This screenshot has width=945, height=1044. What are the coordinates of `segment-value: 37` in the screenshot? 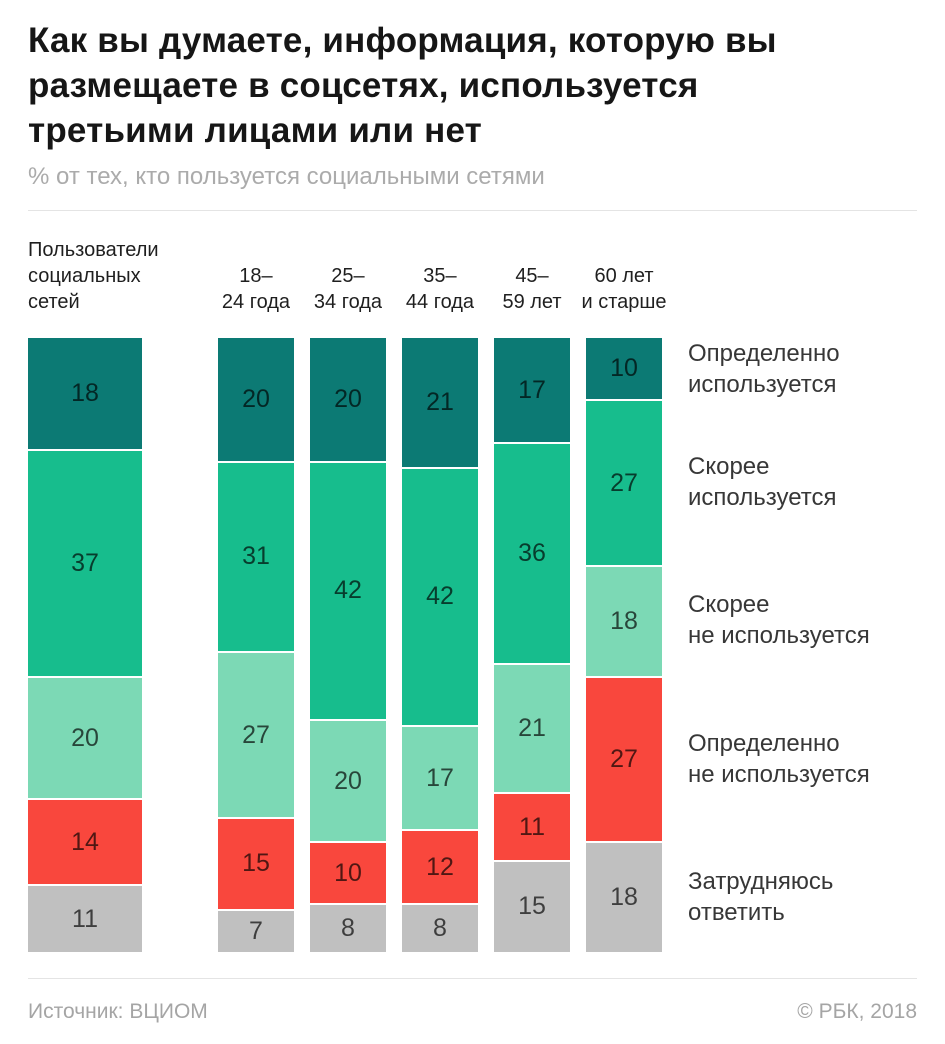 It's located at (85, 562).